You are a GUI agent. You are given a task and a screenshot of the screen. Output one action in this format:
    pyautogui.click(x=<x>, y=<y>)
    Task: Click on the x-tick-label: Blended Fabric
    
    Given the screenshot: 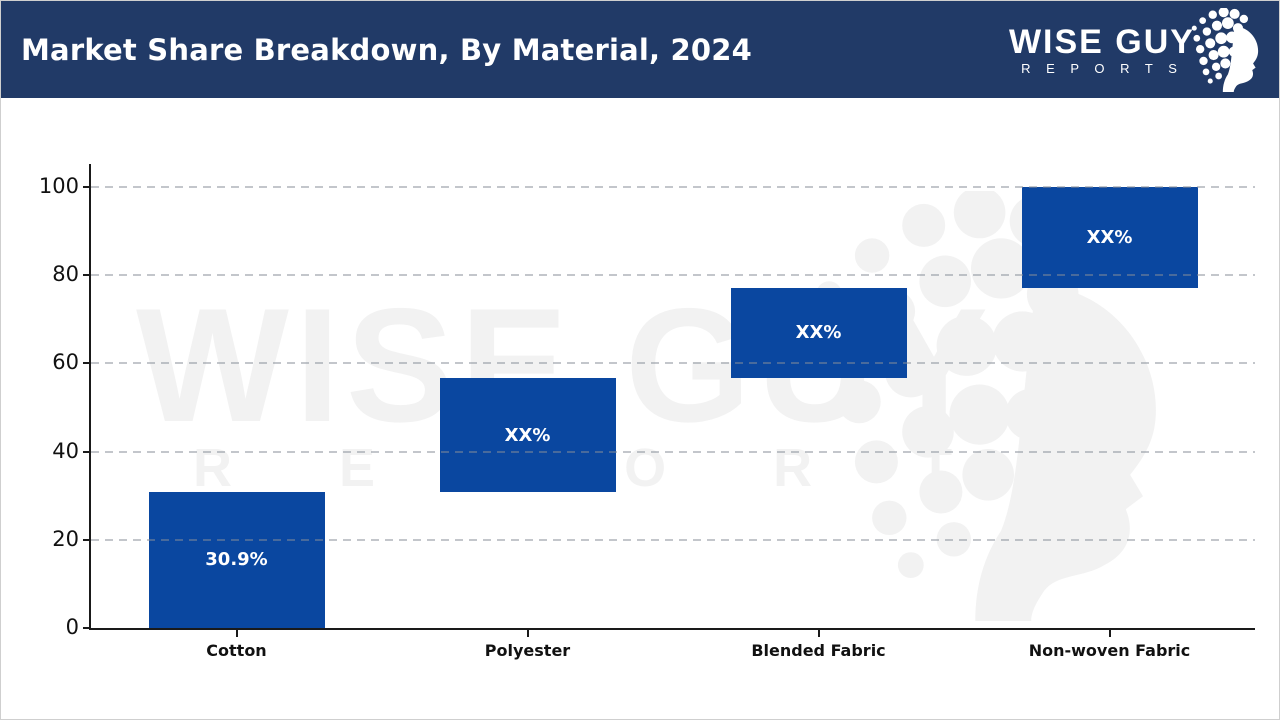 What is the action you would take?
    pyautogui.click(x=818, y=650)
    